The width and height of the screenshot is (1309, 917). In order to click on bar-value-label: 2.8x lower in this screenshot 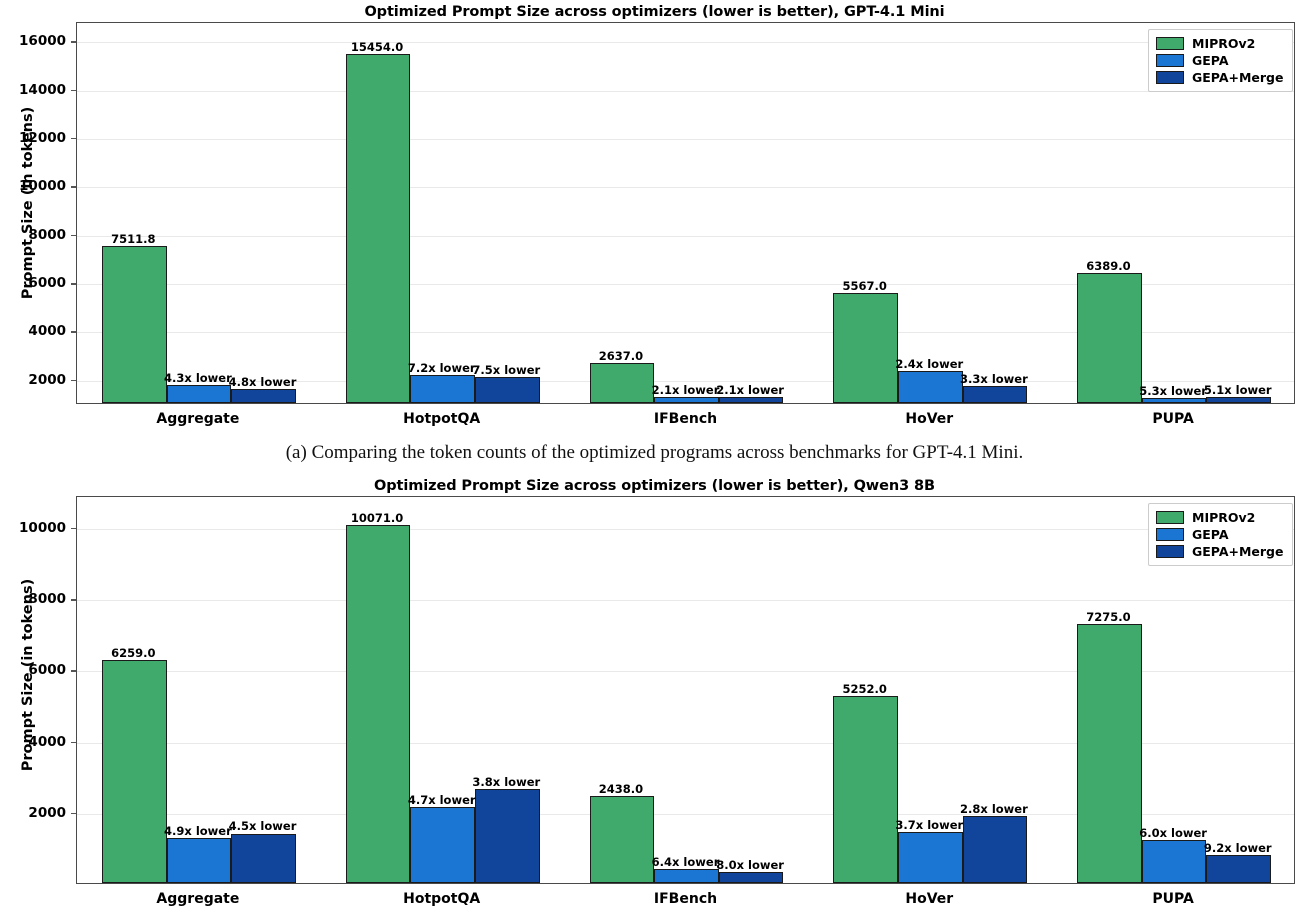, I will do `click(994, 809)`.